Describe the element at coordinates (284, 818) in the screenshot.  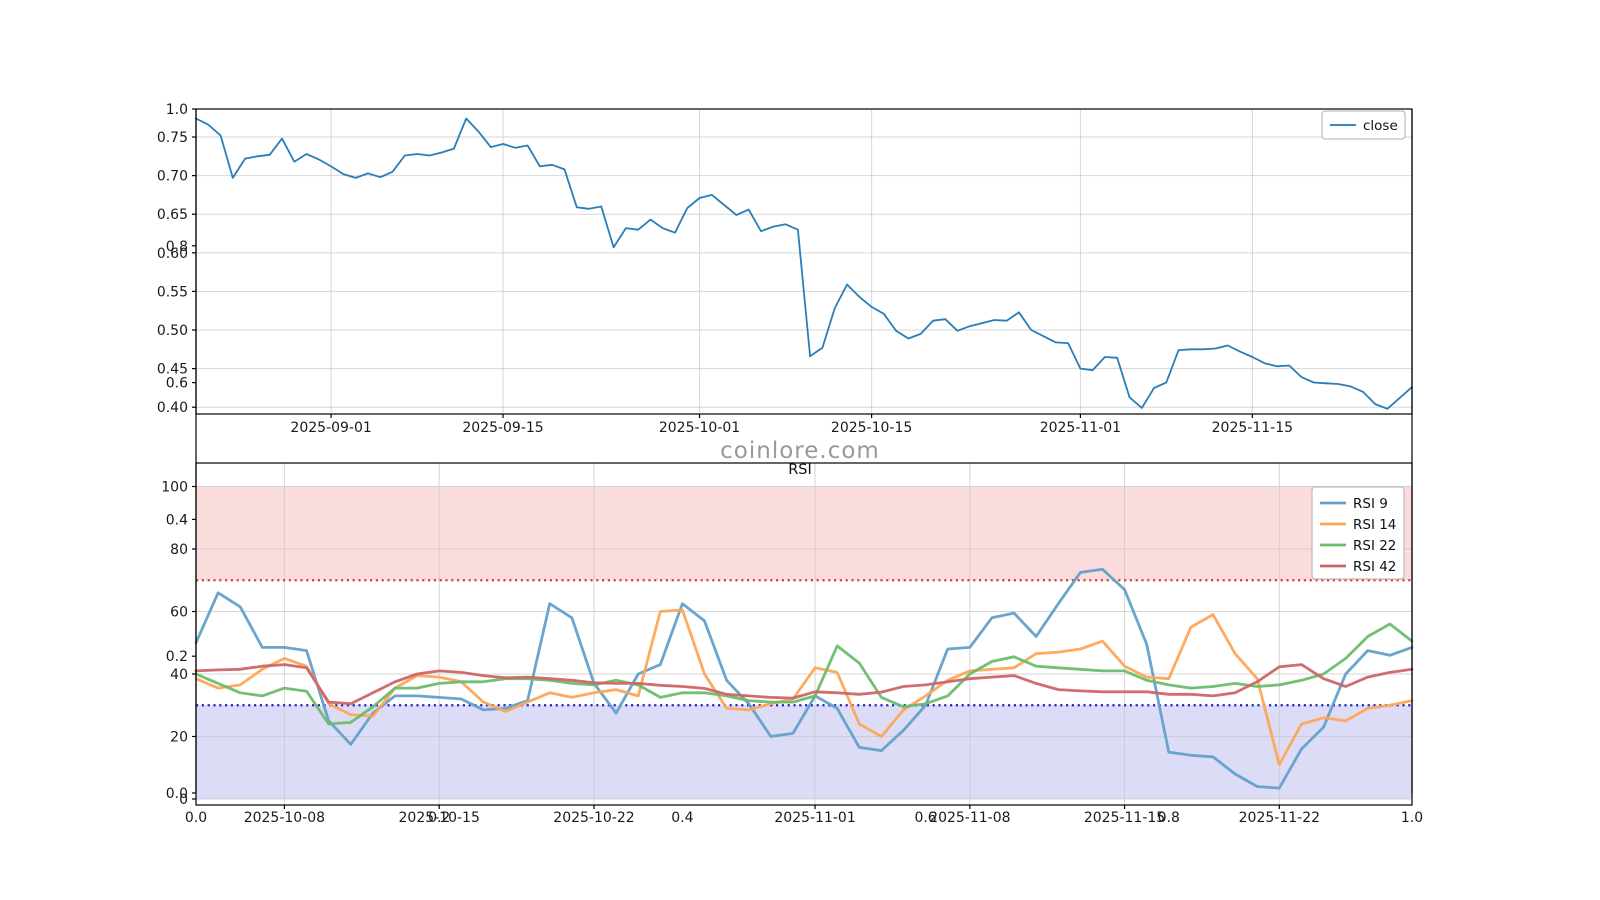
I see `tick-label: 2025-10-08` at that location.